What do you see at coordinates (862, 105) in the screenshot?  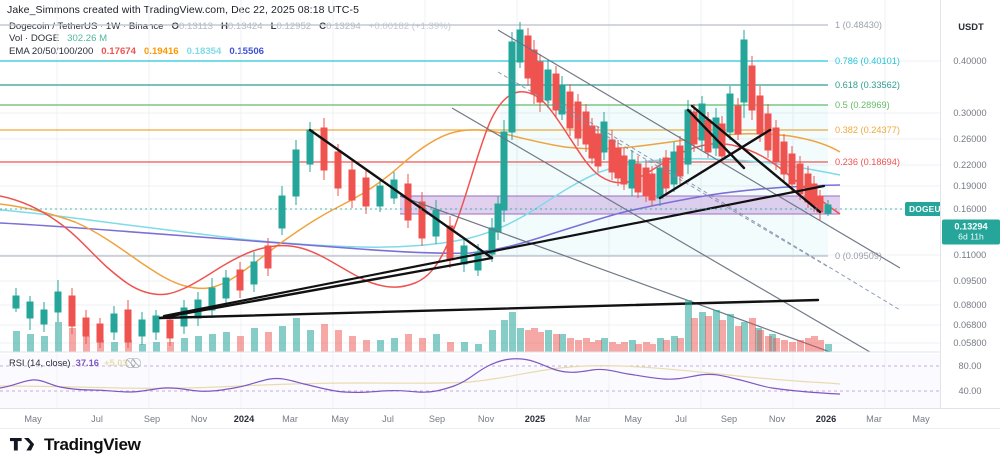 I see `fib-label-05: 0.5 (0.28969)` at bounding box center [862, 105].